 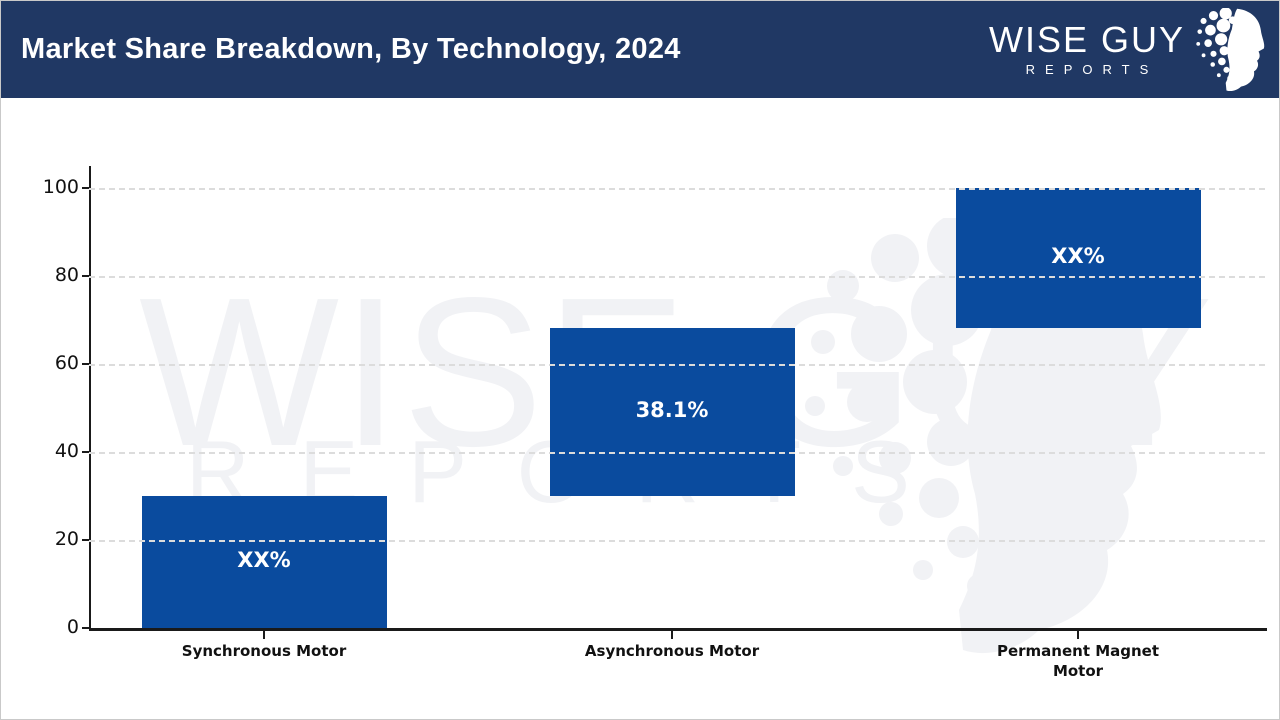 What do you see at coordinates (678, 629) in the screenshot?
I see `x-axis-line` at bounding box center [678, 629].